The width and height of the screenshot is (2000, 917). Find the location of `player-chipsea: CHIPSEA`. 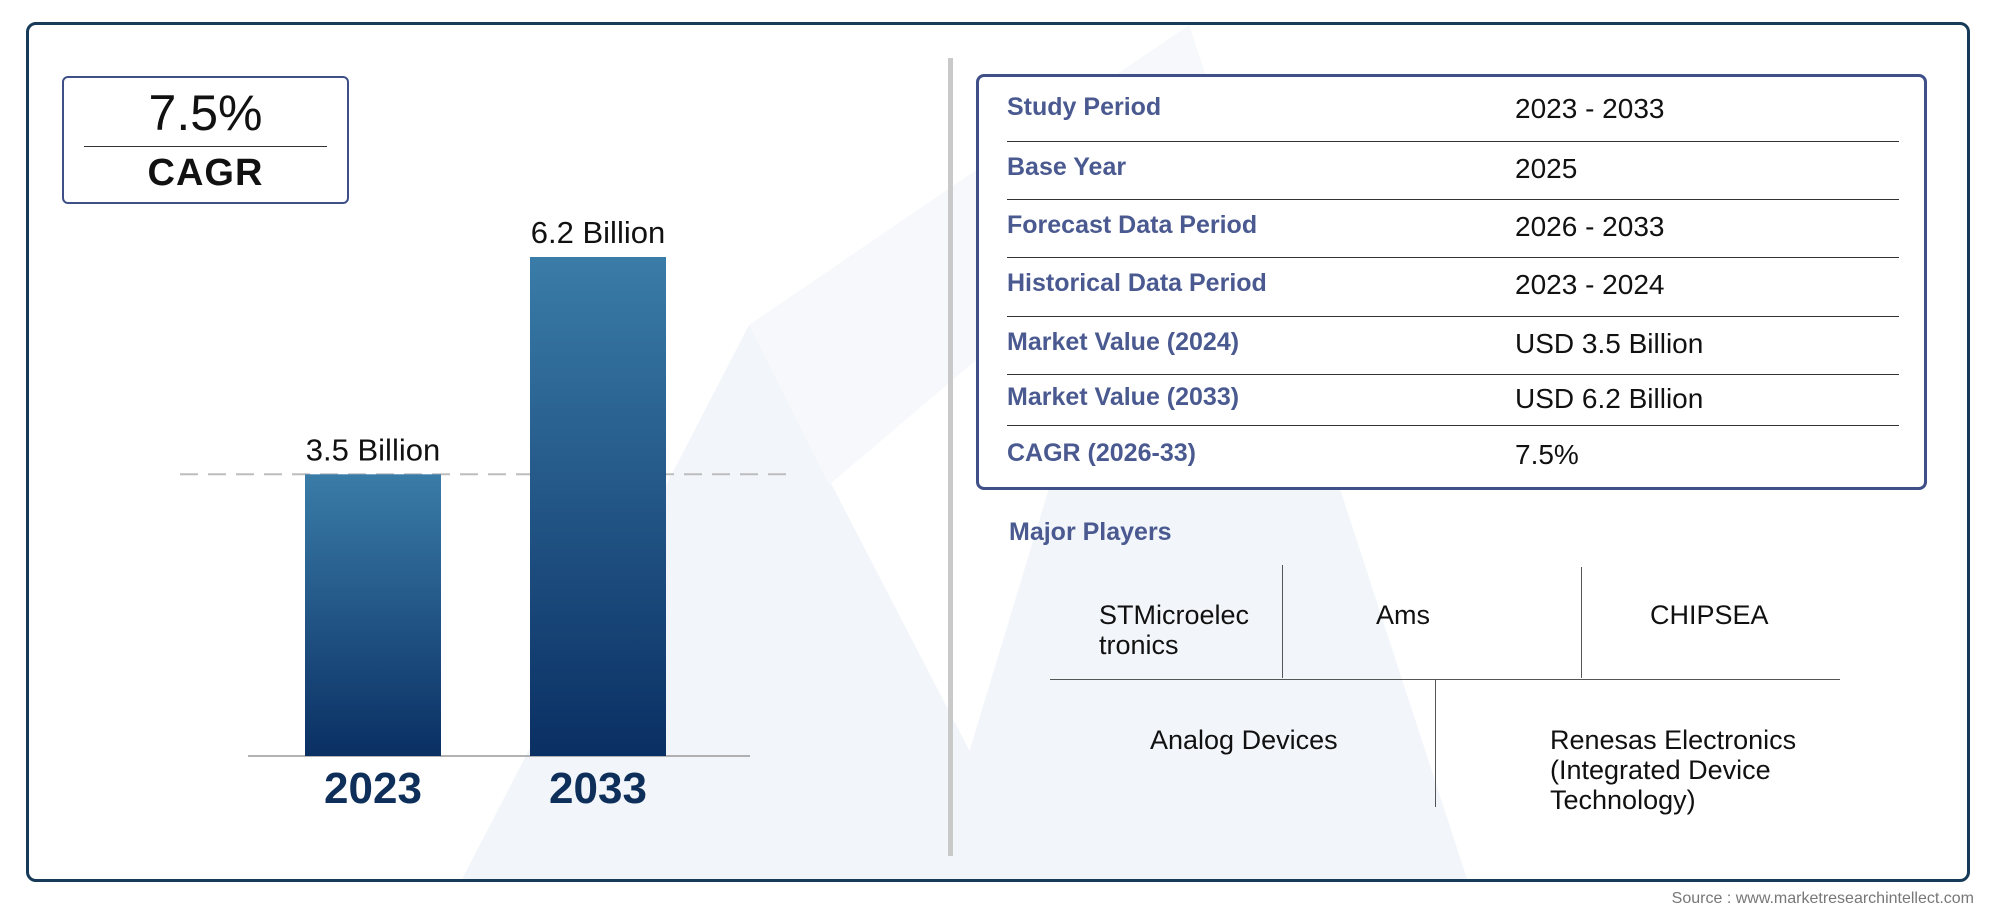

player-chipsea: CHIPSEA is located at coordinates (1709, 615).